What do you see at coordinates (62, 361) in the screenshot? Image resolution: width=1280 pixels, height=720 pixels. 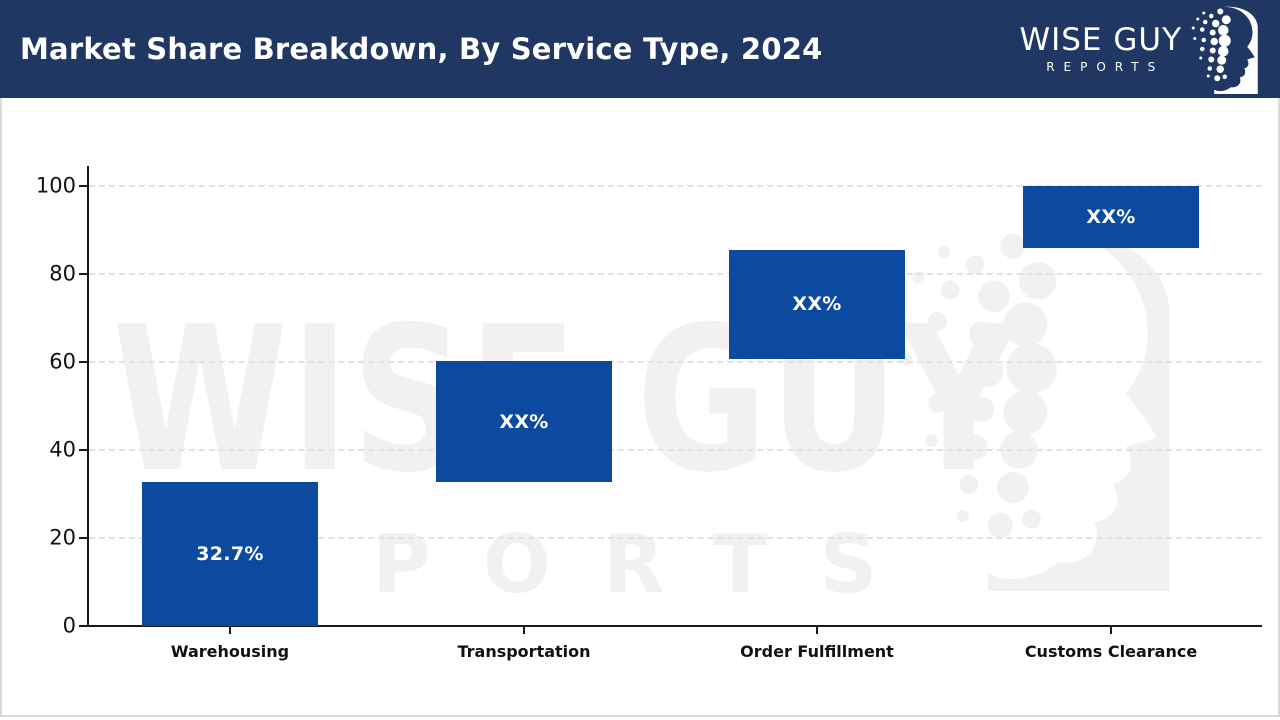 I see `y-tick-label: 60` at bounding box center [62, 361].